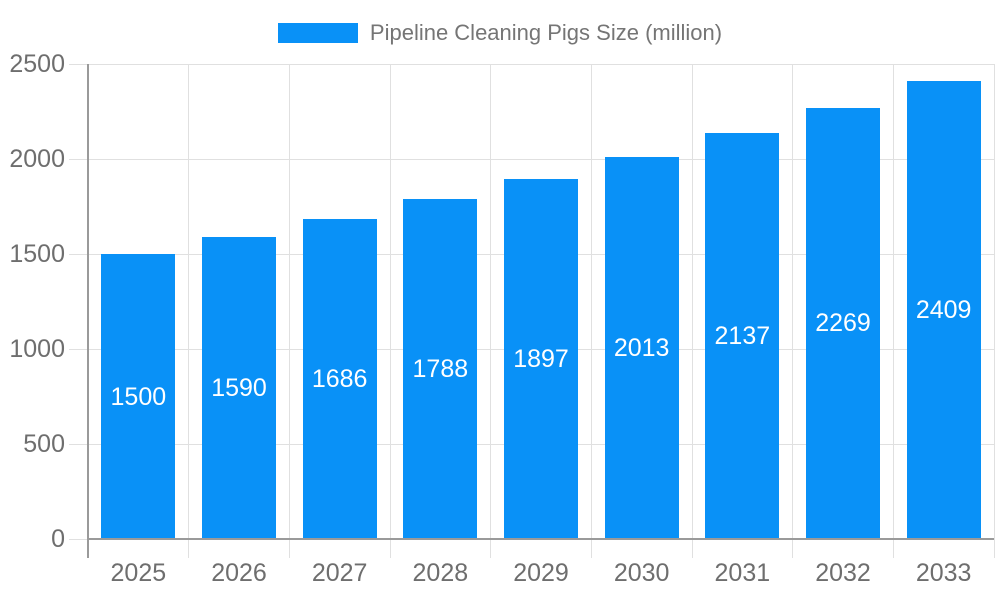  I want to click on bar-2032: 2269, so click(843, 323).